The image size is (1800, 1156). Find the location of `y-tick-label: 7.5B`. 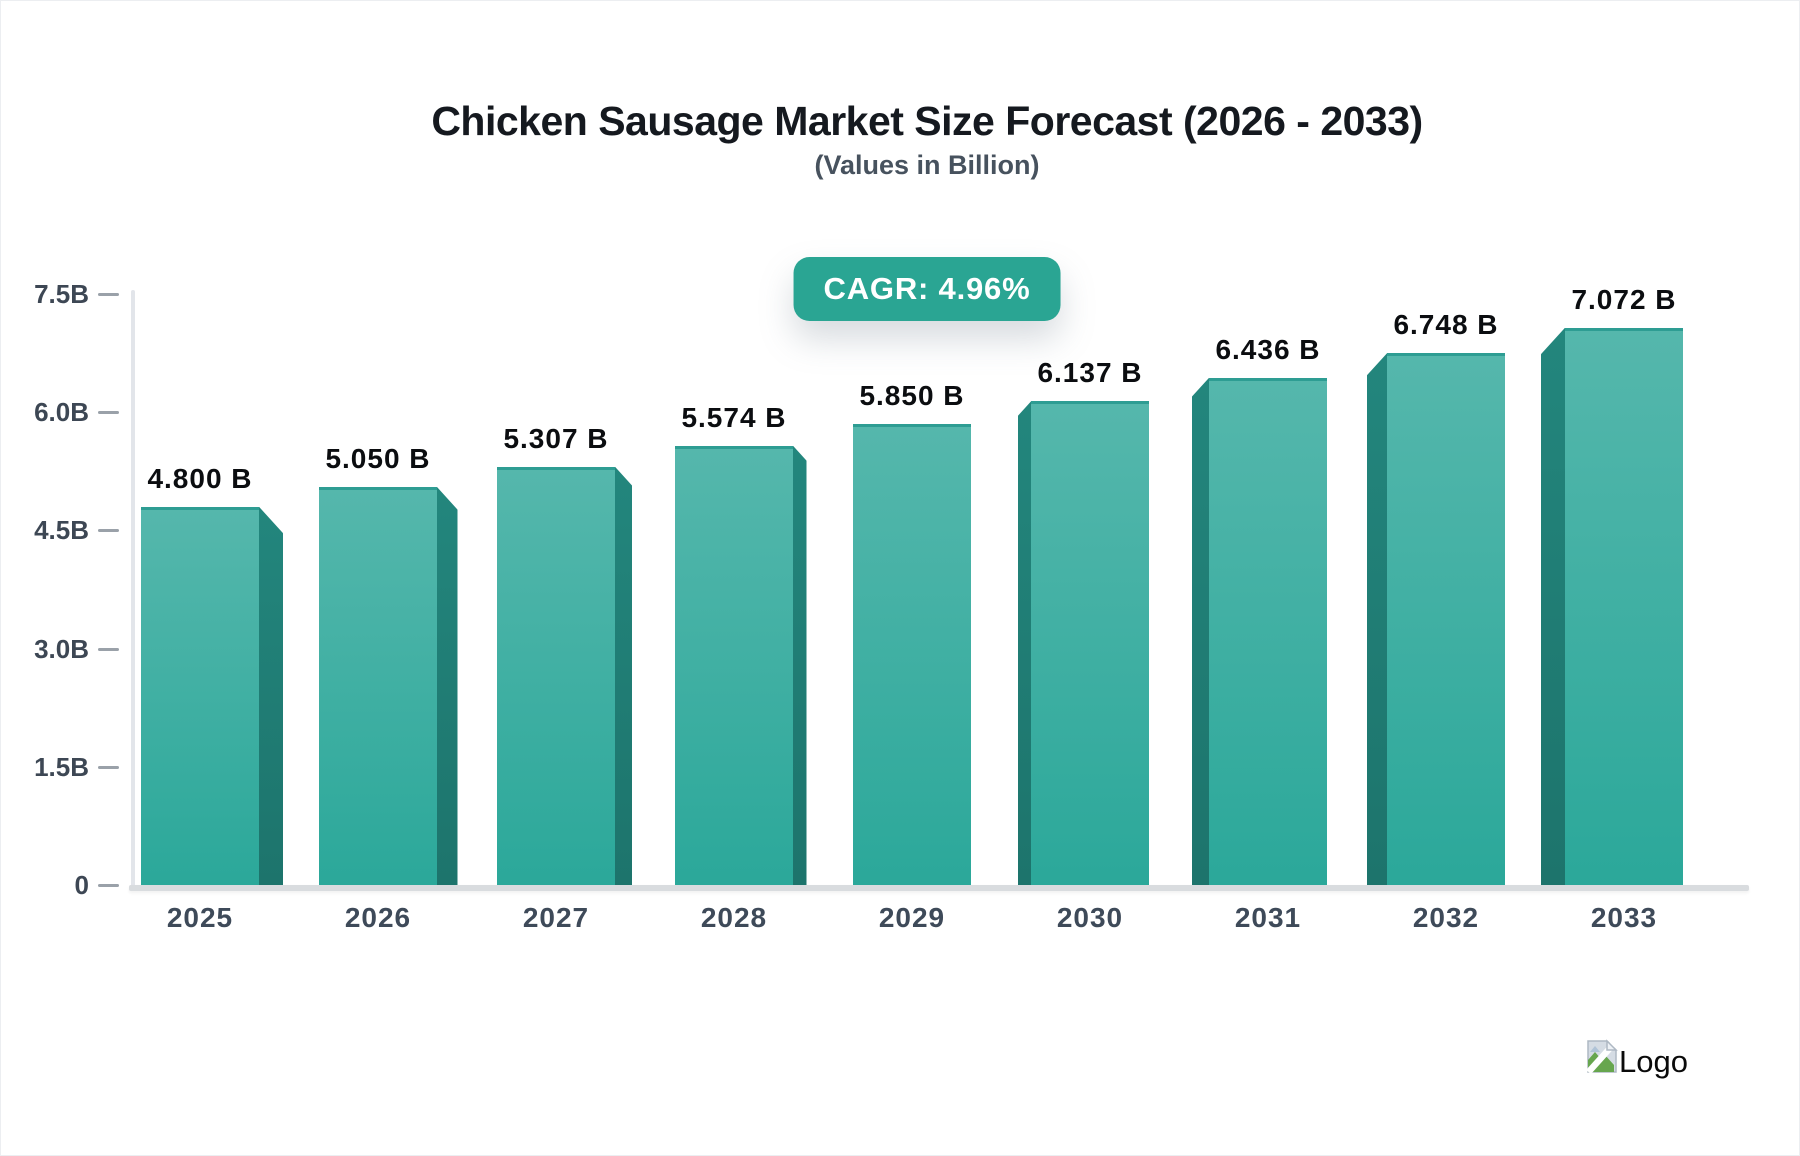

y-tick-label: 7.5B is located at coordinates (61, 294).